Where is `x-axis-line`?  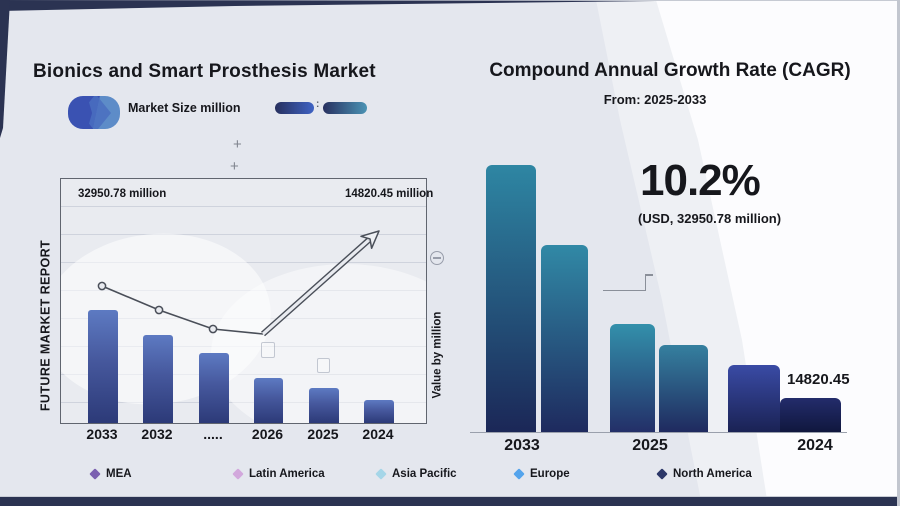
x-axis-line is located at coordinates (658, 432).